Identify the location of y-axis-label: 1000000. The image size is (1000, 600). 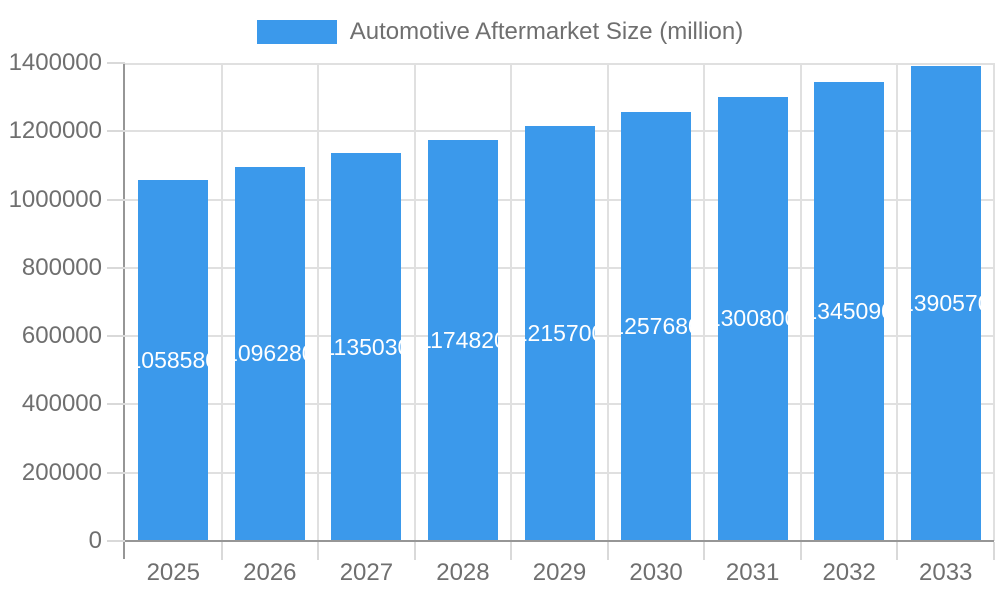
(55, 199).